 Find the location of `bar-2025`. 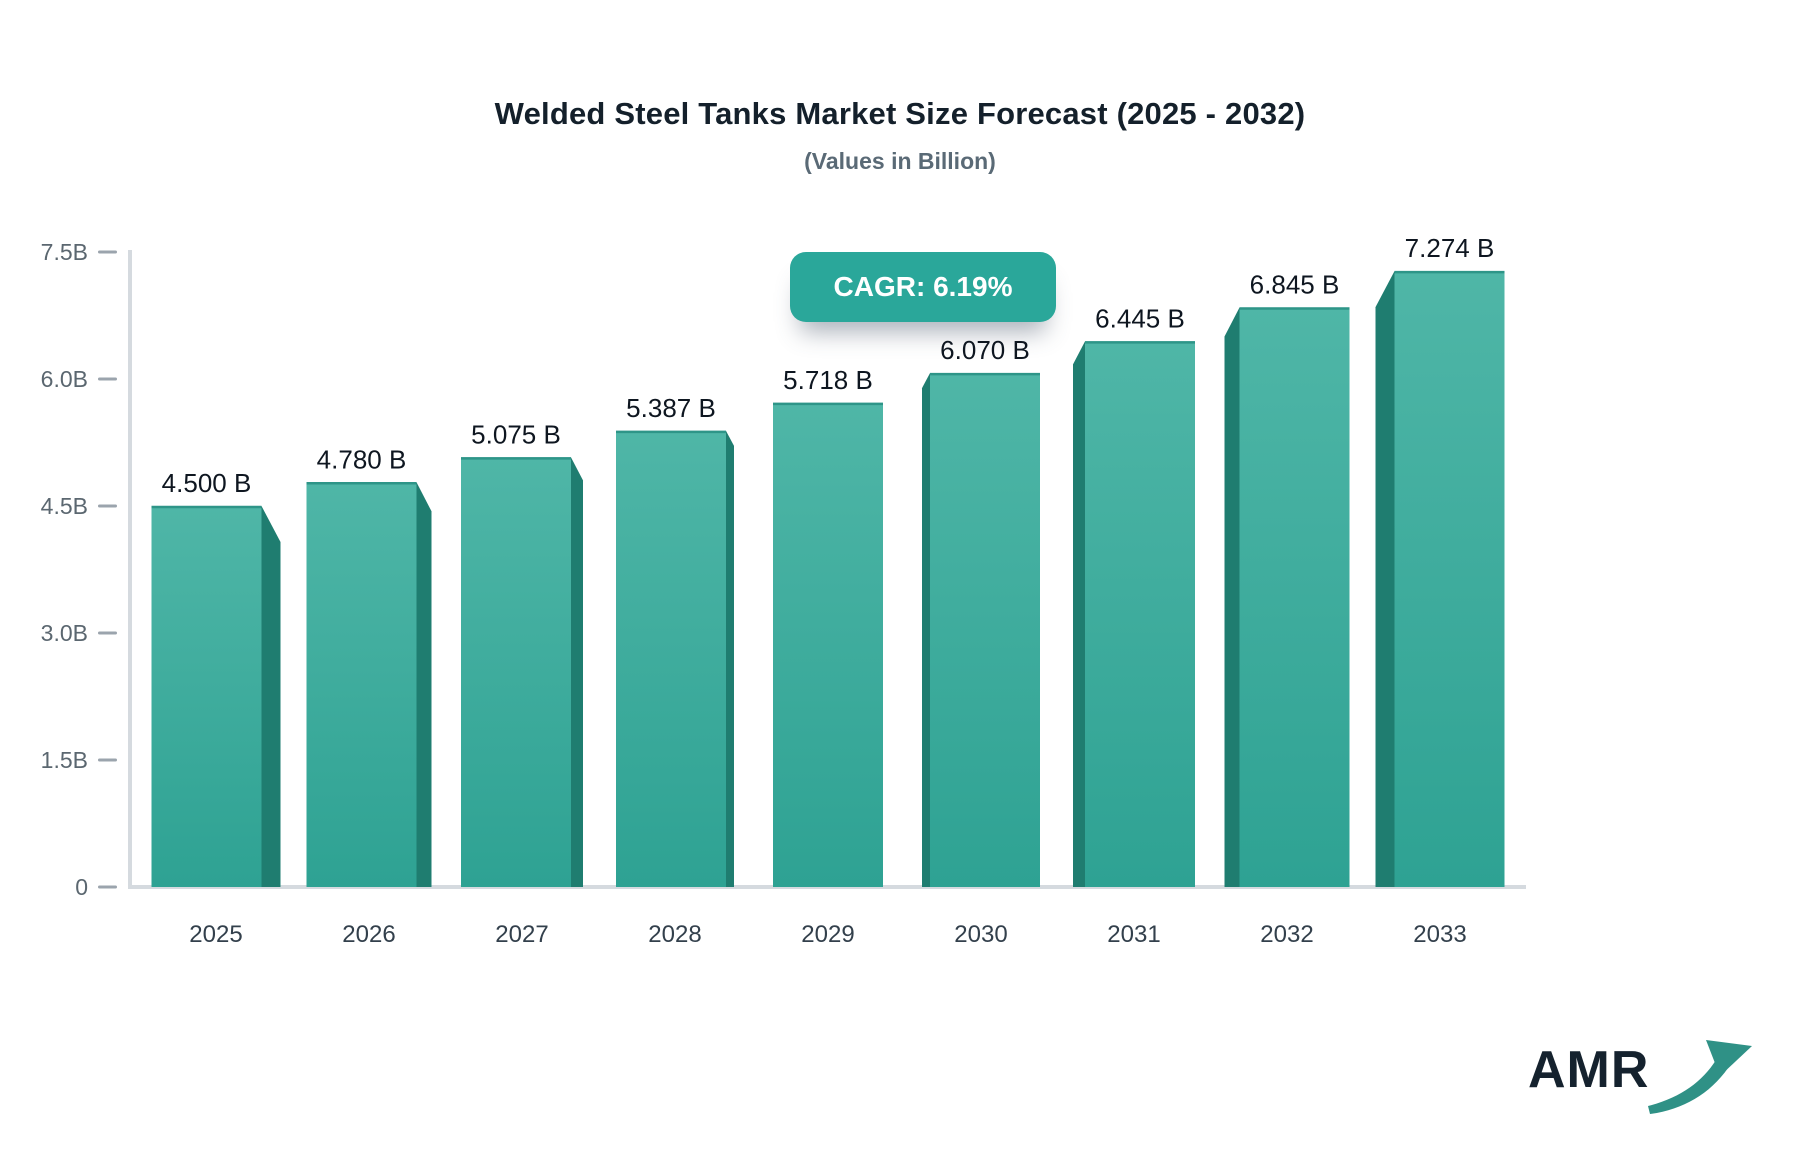

bar-2025 is located at coordinates (216, 696).